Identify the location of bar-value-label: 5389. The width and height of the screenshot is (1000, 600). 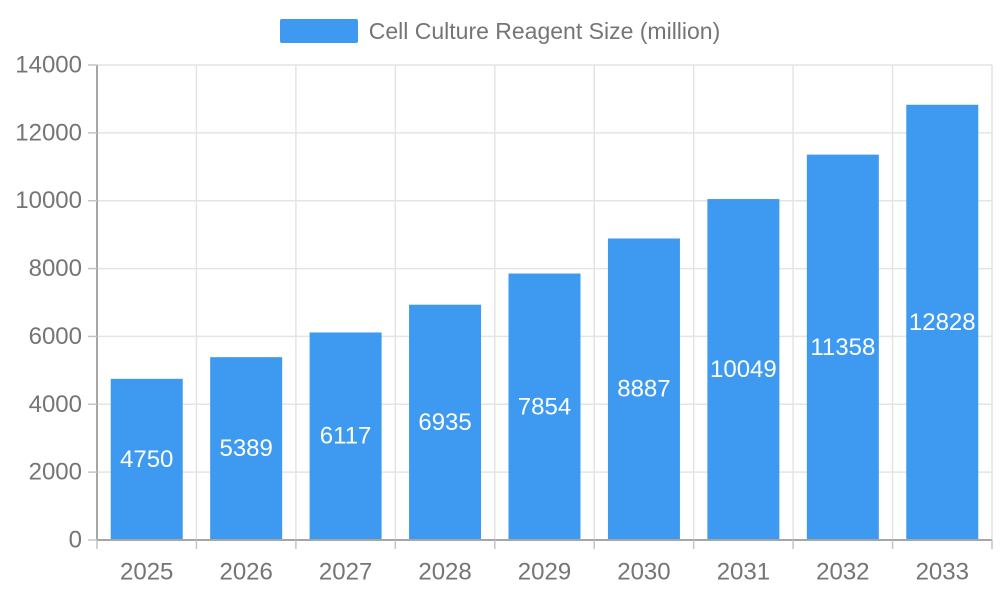
(245, 448).